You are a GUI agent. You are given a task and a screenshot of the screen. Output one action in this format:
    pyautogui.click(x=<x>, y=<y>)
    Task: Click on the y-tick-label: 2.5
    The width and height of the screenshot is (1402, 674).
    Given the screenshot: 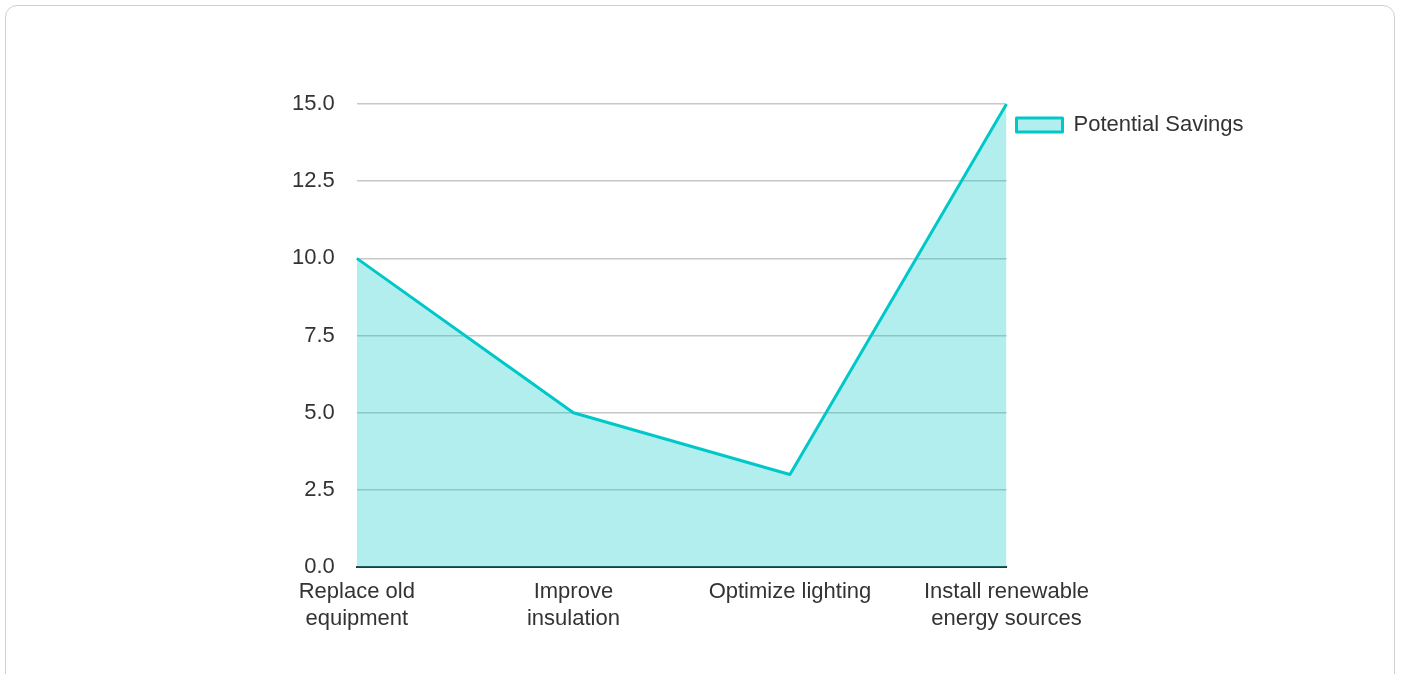 What is the action you would take?
    pyautogui.click(x=319, y=489)
    